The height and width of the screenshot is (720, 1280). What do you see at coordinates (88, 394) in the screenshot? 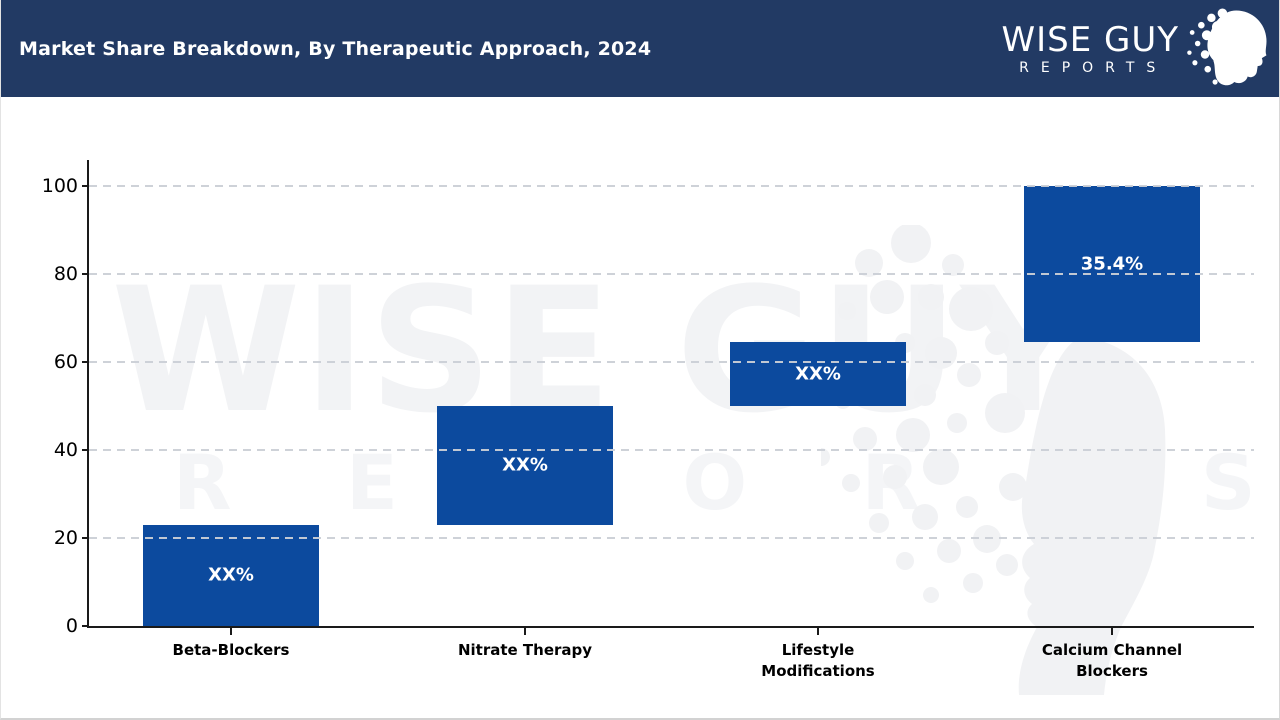
I see `y-axis-spine` at bounding box center [88, 394].